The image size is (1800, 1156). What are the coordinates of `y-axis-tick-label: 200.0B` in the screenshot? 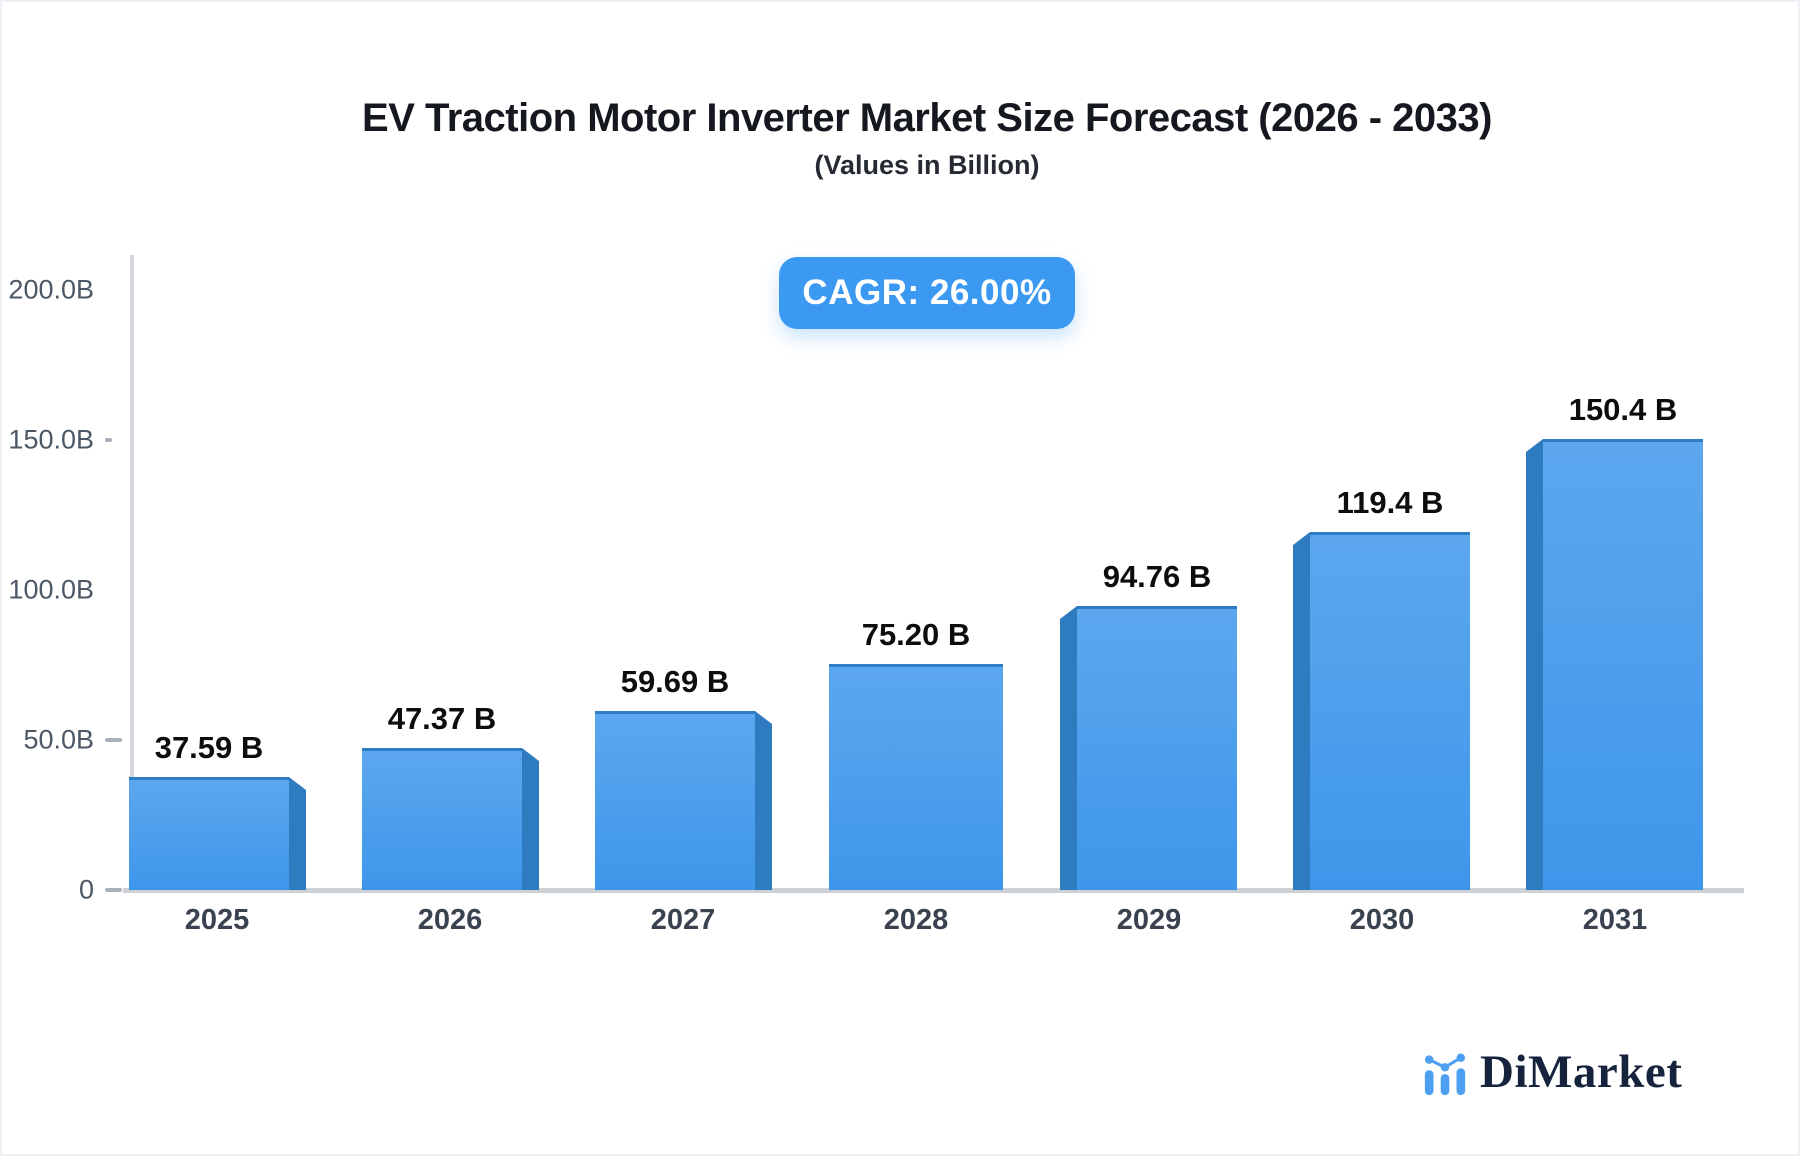 It's located at (51, 289).